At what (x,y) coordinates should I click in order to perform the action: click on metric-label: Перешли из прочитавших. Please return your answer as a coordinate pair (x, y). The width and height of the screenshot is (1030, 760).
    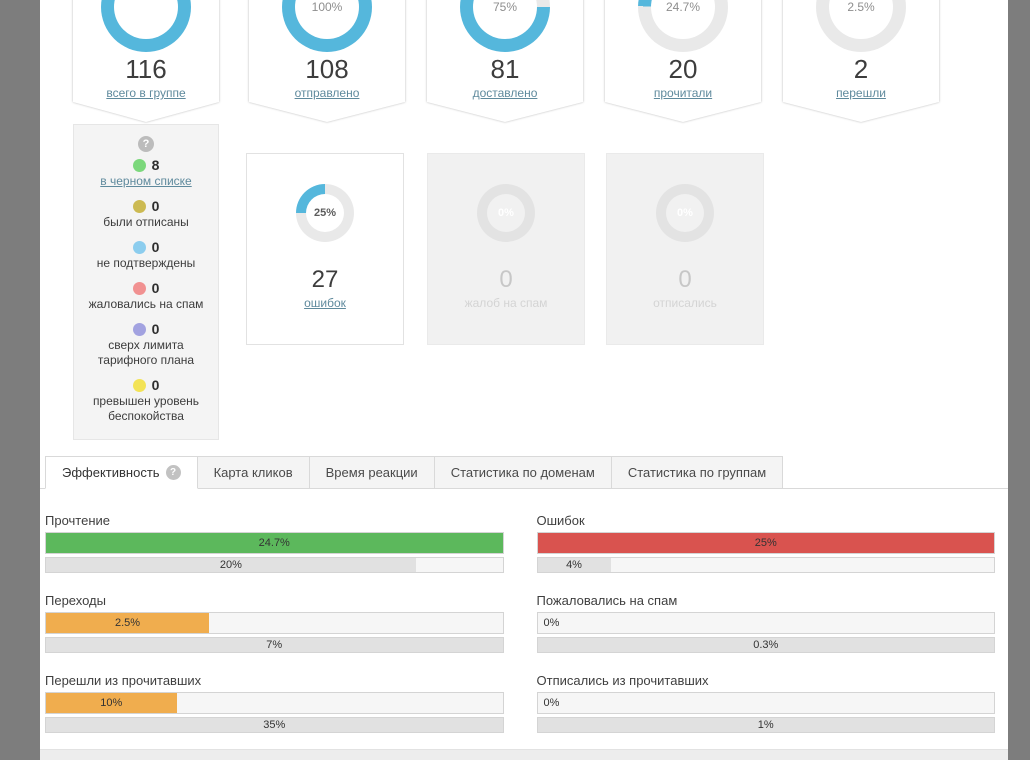
    Looking at the image, I should click on (123, 680).